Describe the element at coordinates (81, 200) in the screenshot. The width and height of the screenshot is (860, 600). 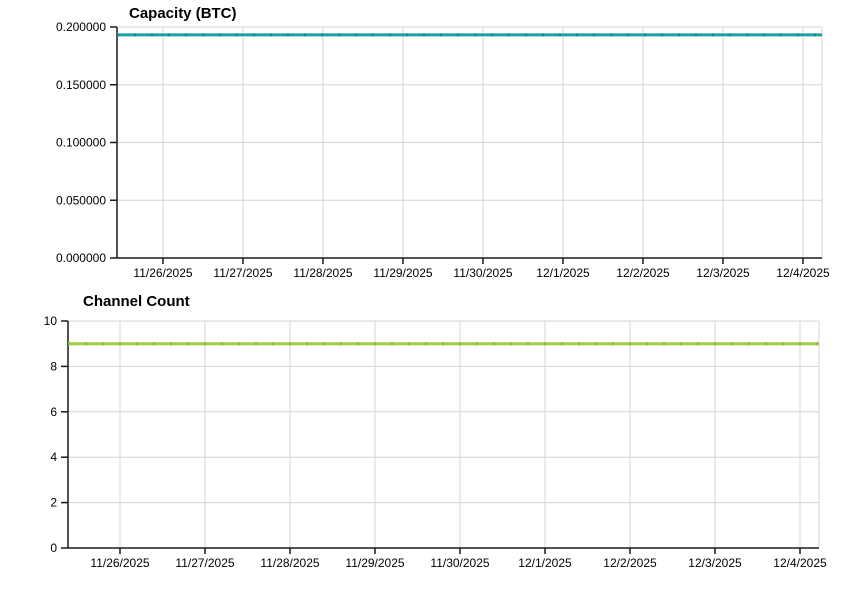
I see `y-tick-label: 0.050000` at that location.